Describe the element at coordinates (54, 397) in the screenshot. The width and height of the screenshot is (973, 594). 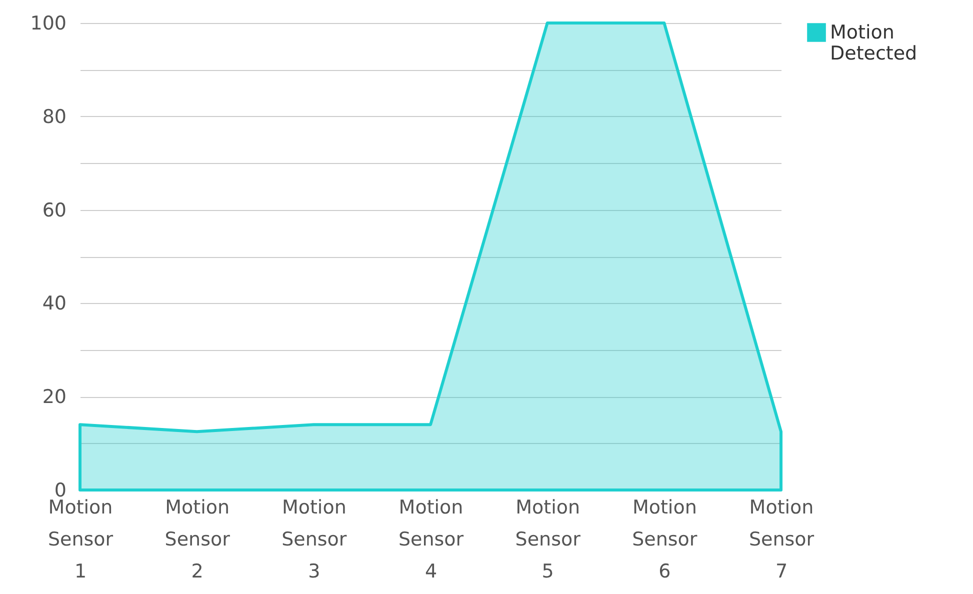
I see `y-tick-label: 20` at that location.